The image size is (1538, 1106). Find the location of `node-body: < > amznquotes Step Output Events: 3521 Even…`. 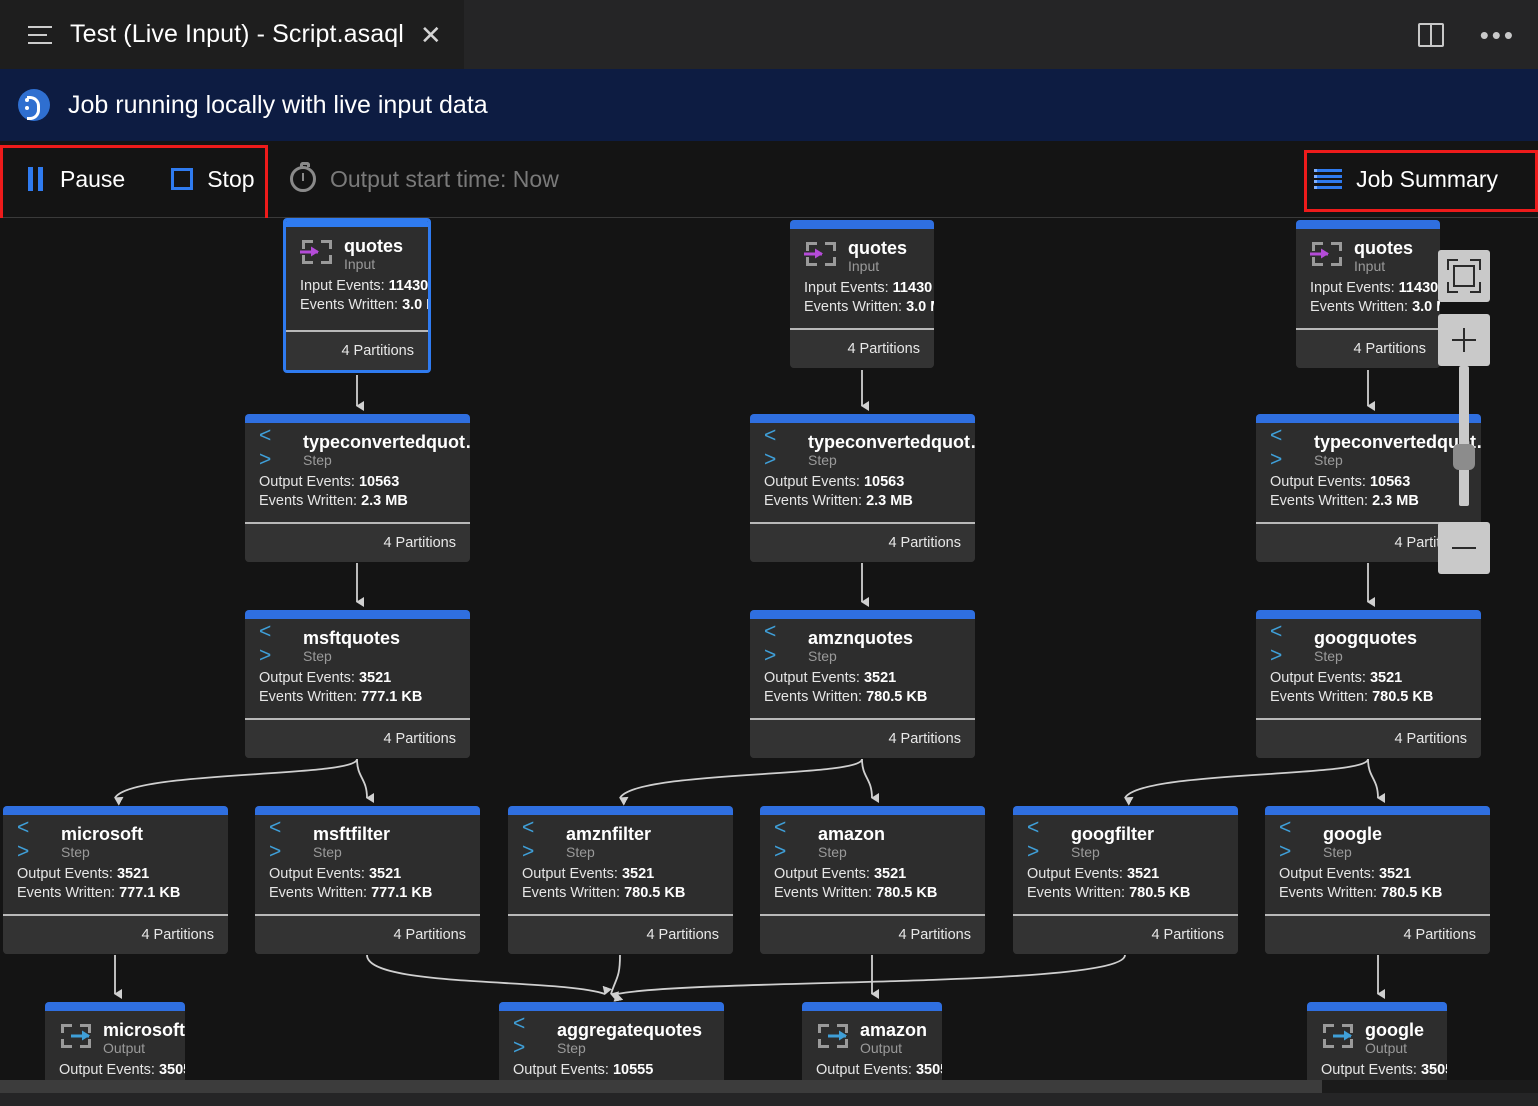

node-body: < > amznquotes Step Output Events: 3521 Even… is located at coordinates (862, 663).